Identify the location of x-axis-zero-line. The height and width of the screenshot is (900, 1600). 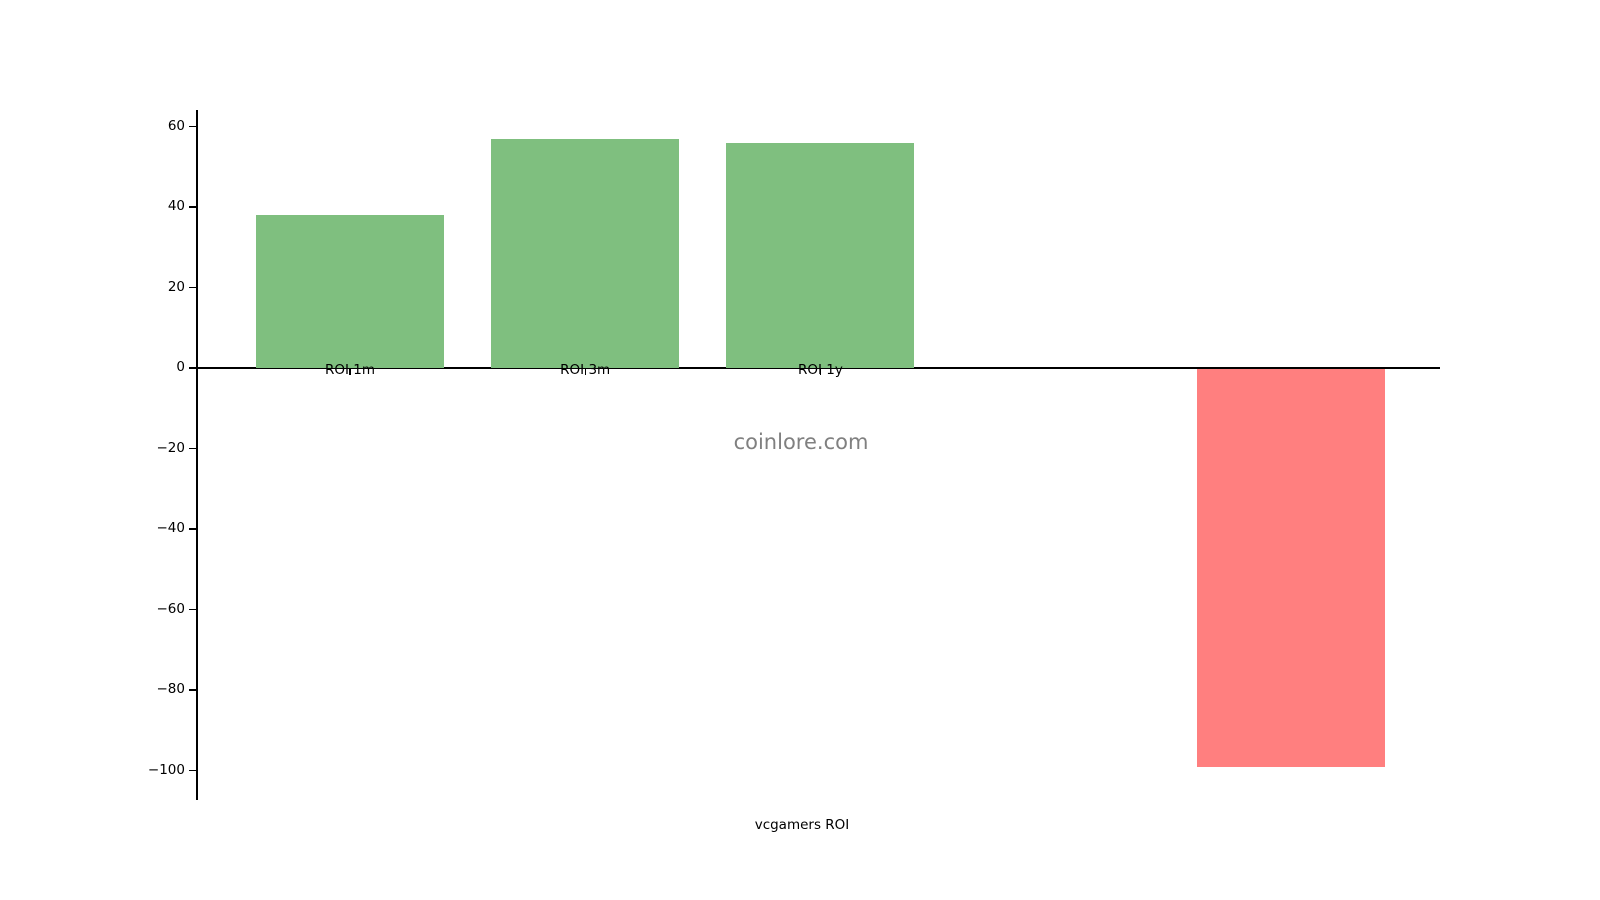
(818, 368).